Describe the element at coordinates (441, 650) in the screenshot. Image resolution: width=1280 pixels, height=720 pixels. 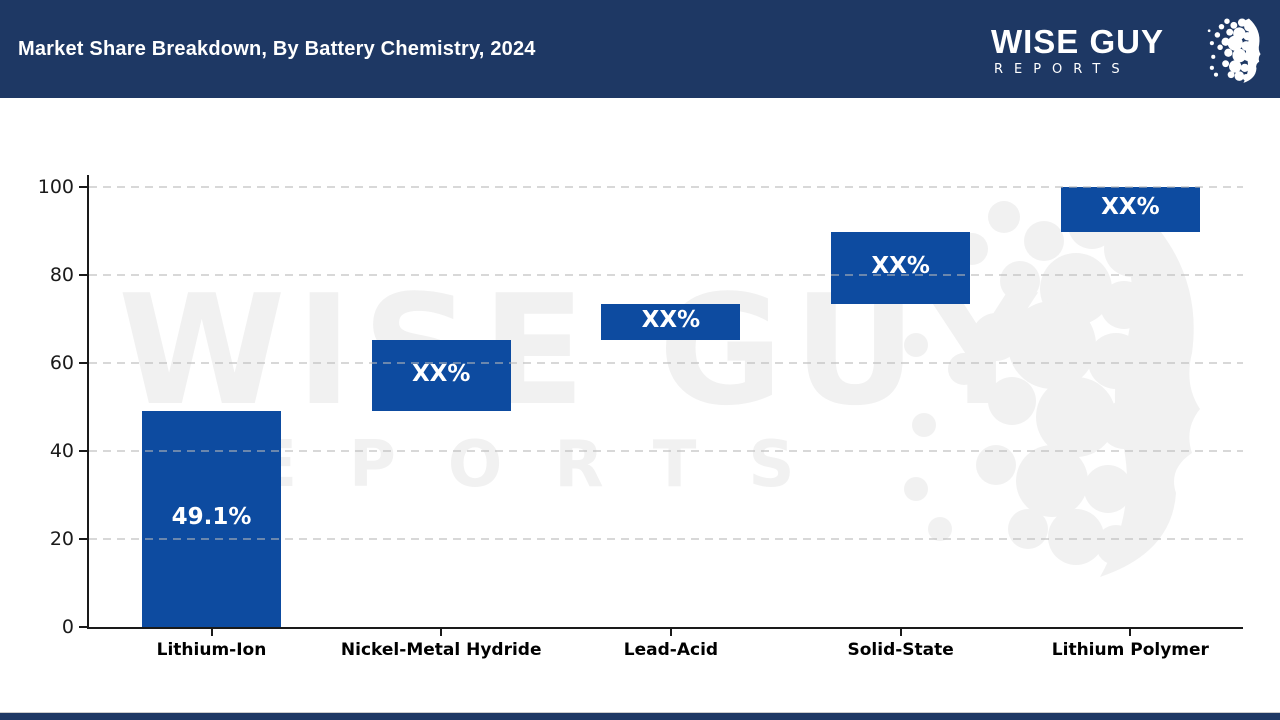
I see `x-axis-category-label: Nickel-Metal Hydride` at that location.